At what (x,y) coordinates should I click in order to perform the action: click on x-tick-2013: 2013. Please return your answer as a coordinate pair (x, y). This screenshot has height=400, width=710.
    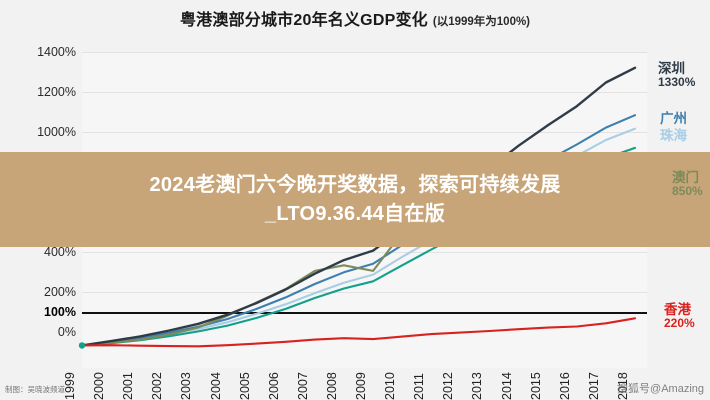
    Looking at the image, I should click on (477, 386).